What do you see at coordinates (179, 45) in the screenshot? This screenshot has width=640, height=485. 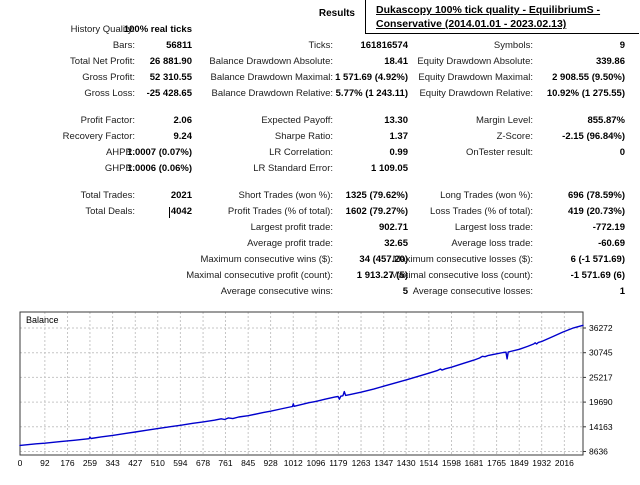 I see `stat-value: 56811` at bounding box center [179, 45].